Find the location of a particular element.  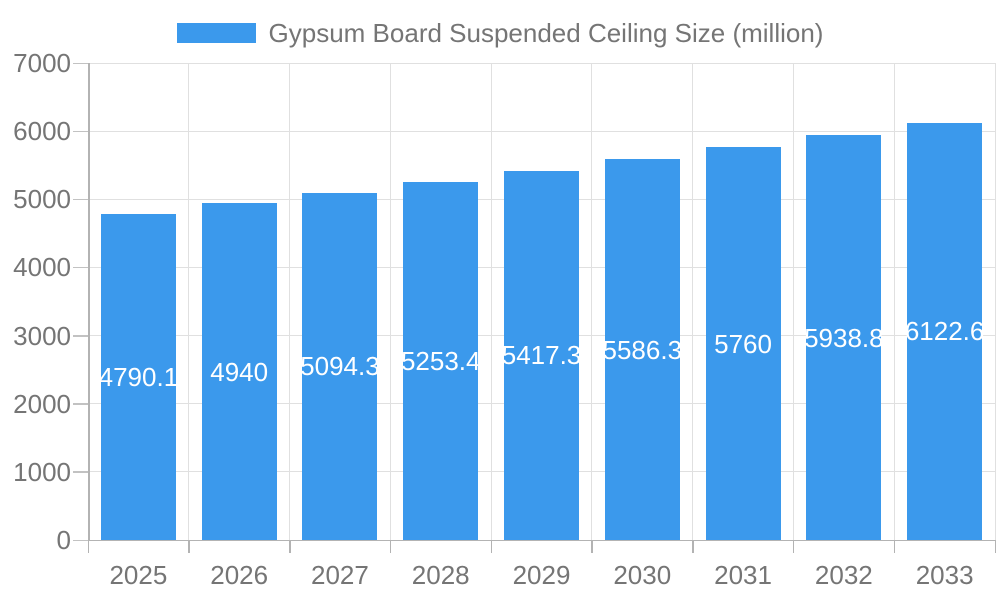

x-axis-label: 2033 is located at coordinates (944, 575).